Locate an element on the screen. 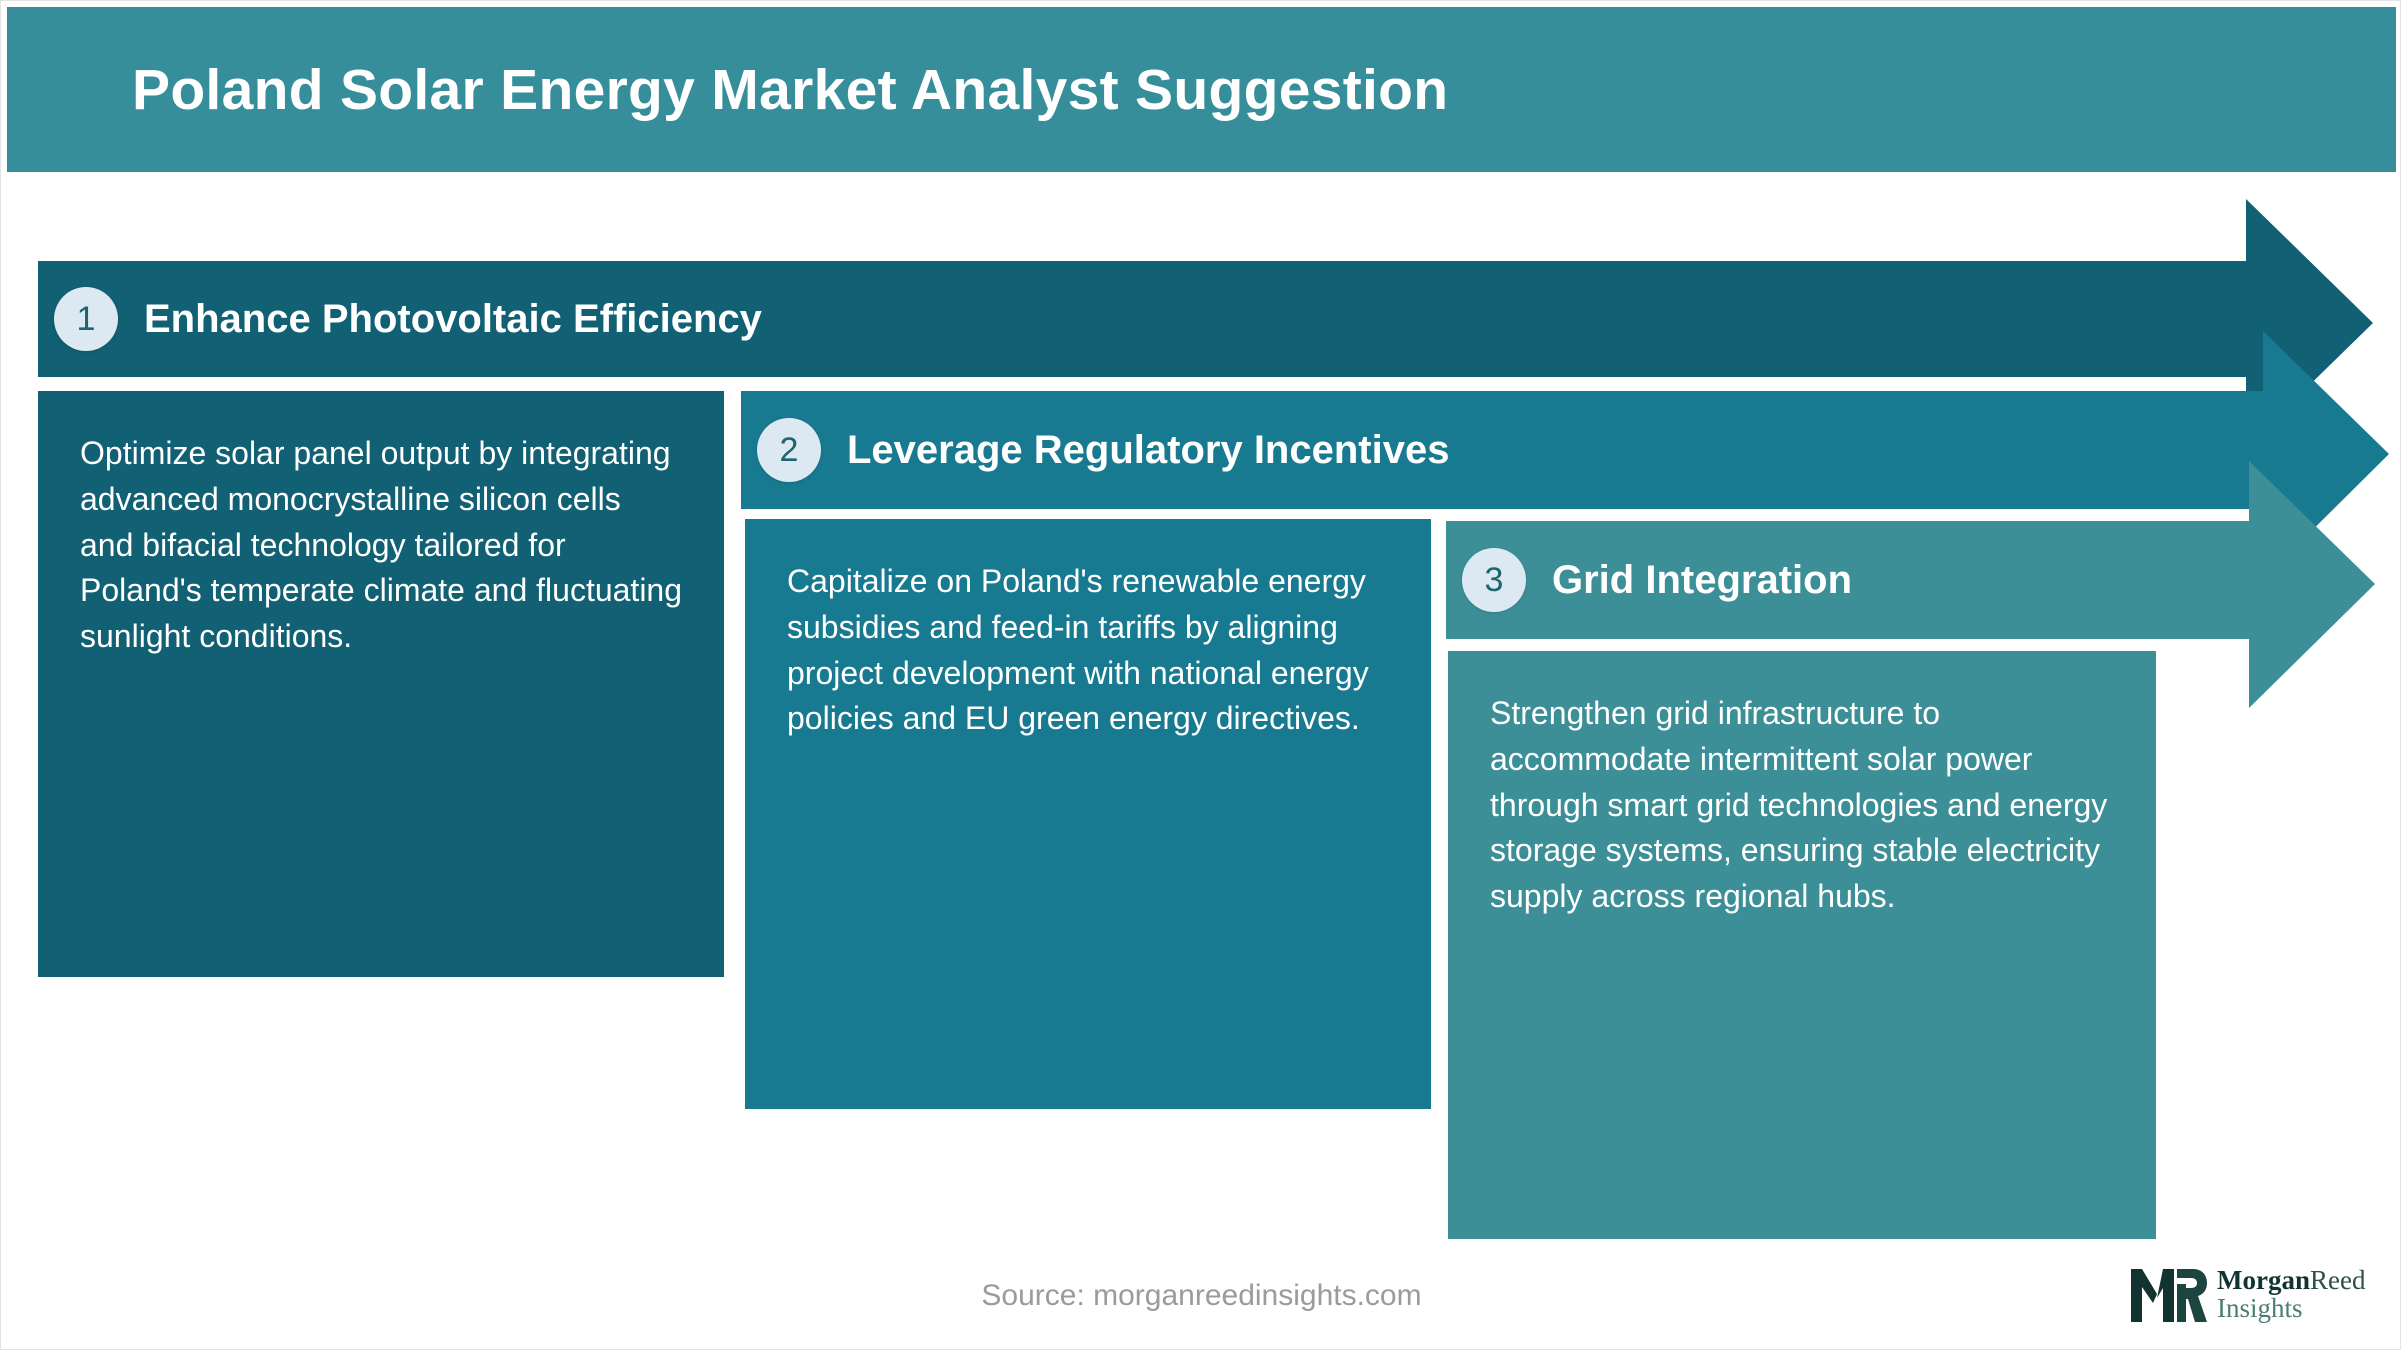 Image resolution: width=2401 pixels, height=1350 pixels. logo-line-1: MorganReed is located at coordinates (2291, 1281).